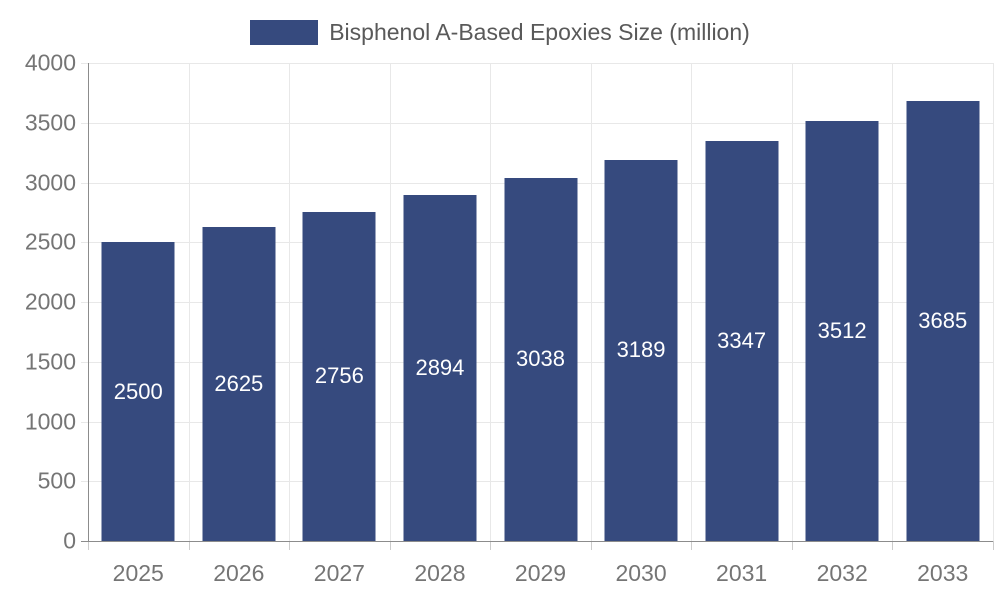 The image size is (1000, 600). I want to click on x-axis-label: 2026, so click(239, 573).